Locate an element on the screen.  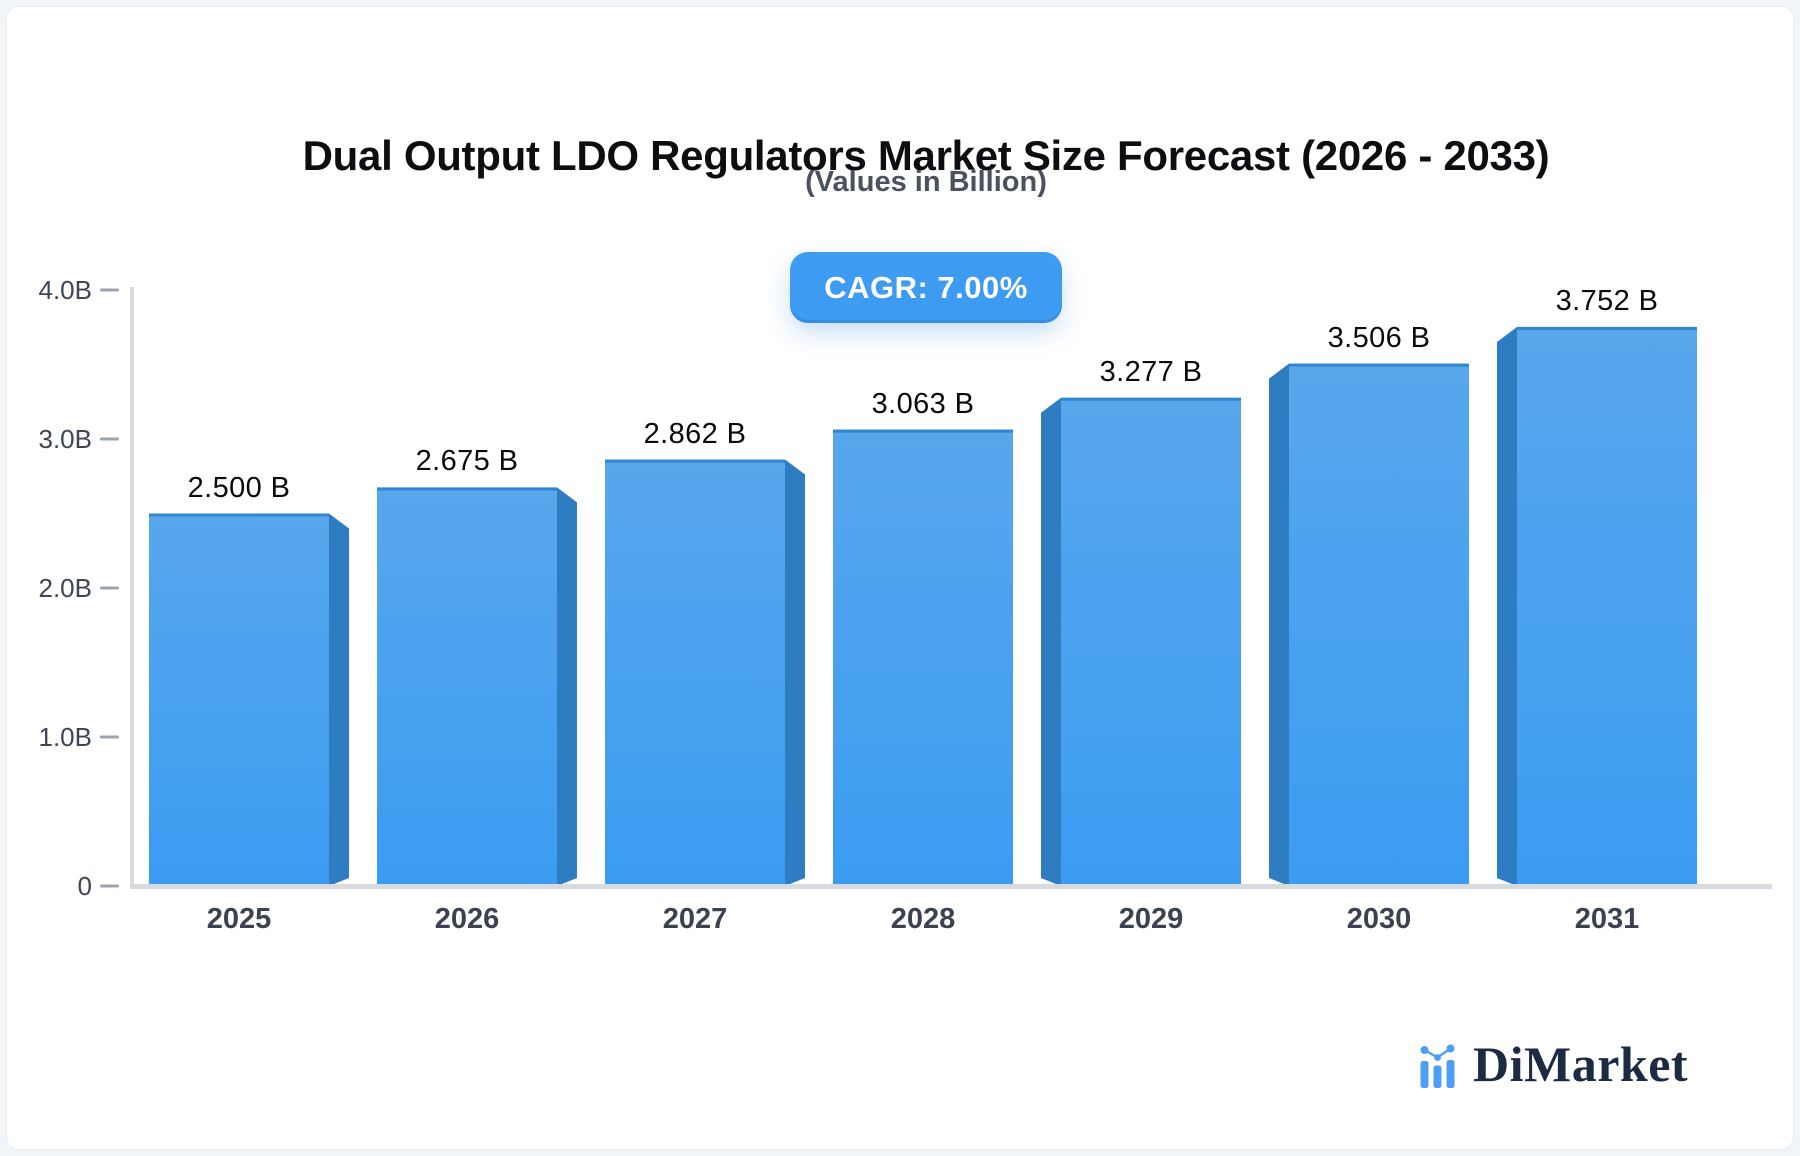
y-tick-4.0B is located at coordinates (109, 290).